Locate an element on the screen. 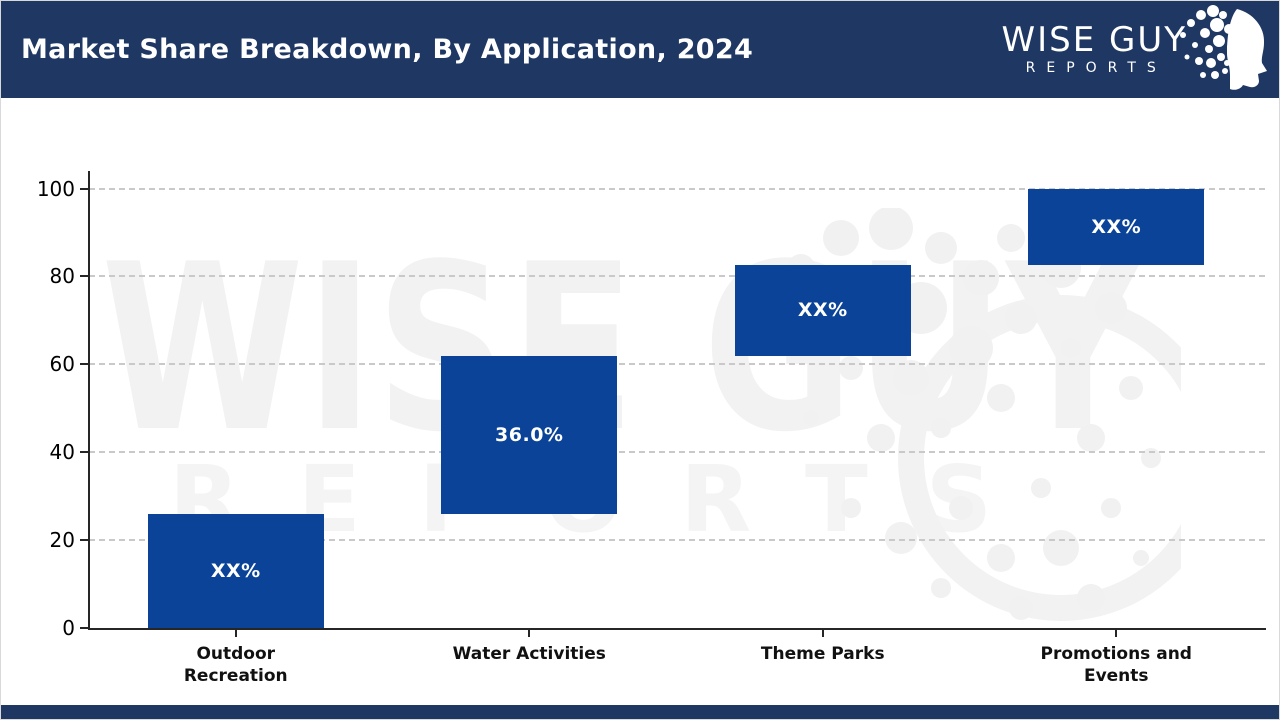 The height and width of the screenshot is (720, 1280). y-tick-label: 60 is located at coordinates (62, 364).